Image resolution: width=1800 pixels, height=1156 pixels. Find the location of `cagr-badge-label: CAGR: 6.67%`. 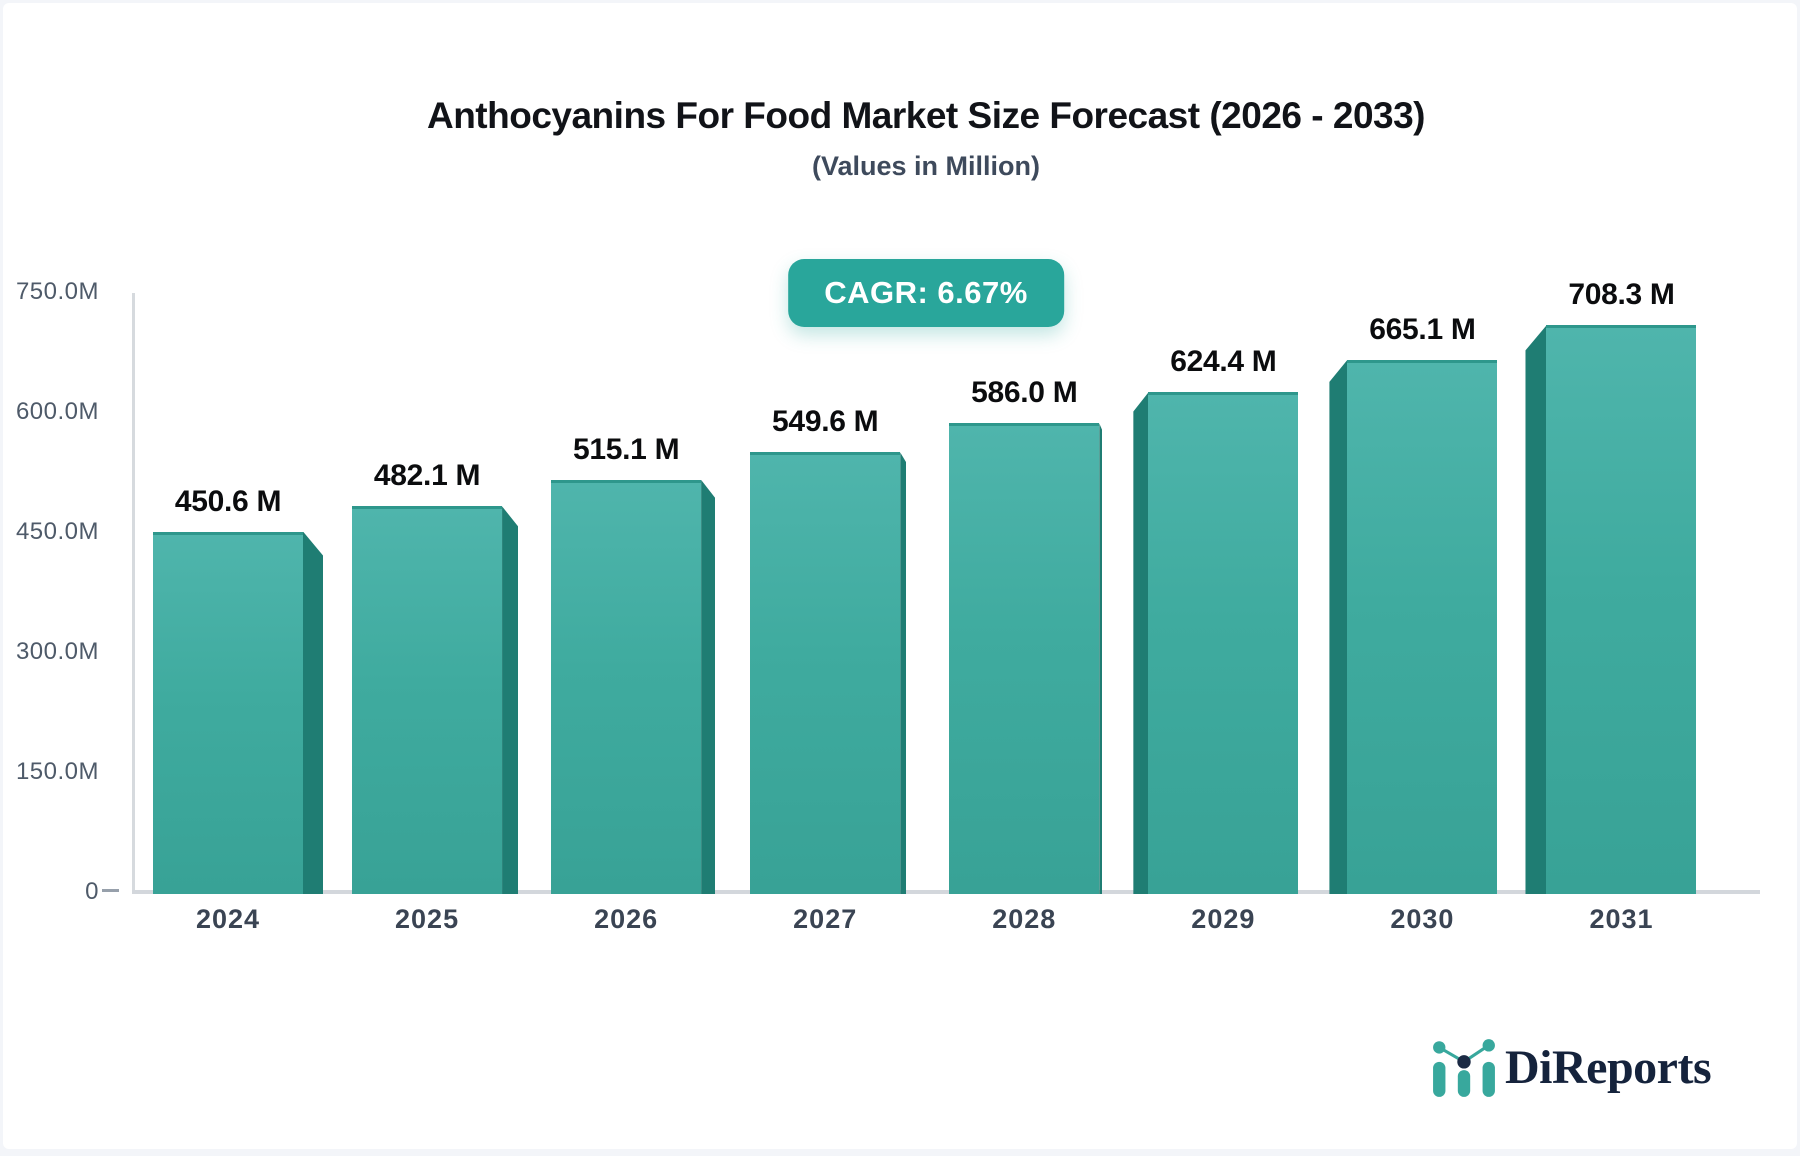

cagr-badge-label: CAGR: 6.67% is located at coordinates (926, 292).